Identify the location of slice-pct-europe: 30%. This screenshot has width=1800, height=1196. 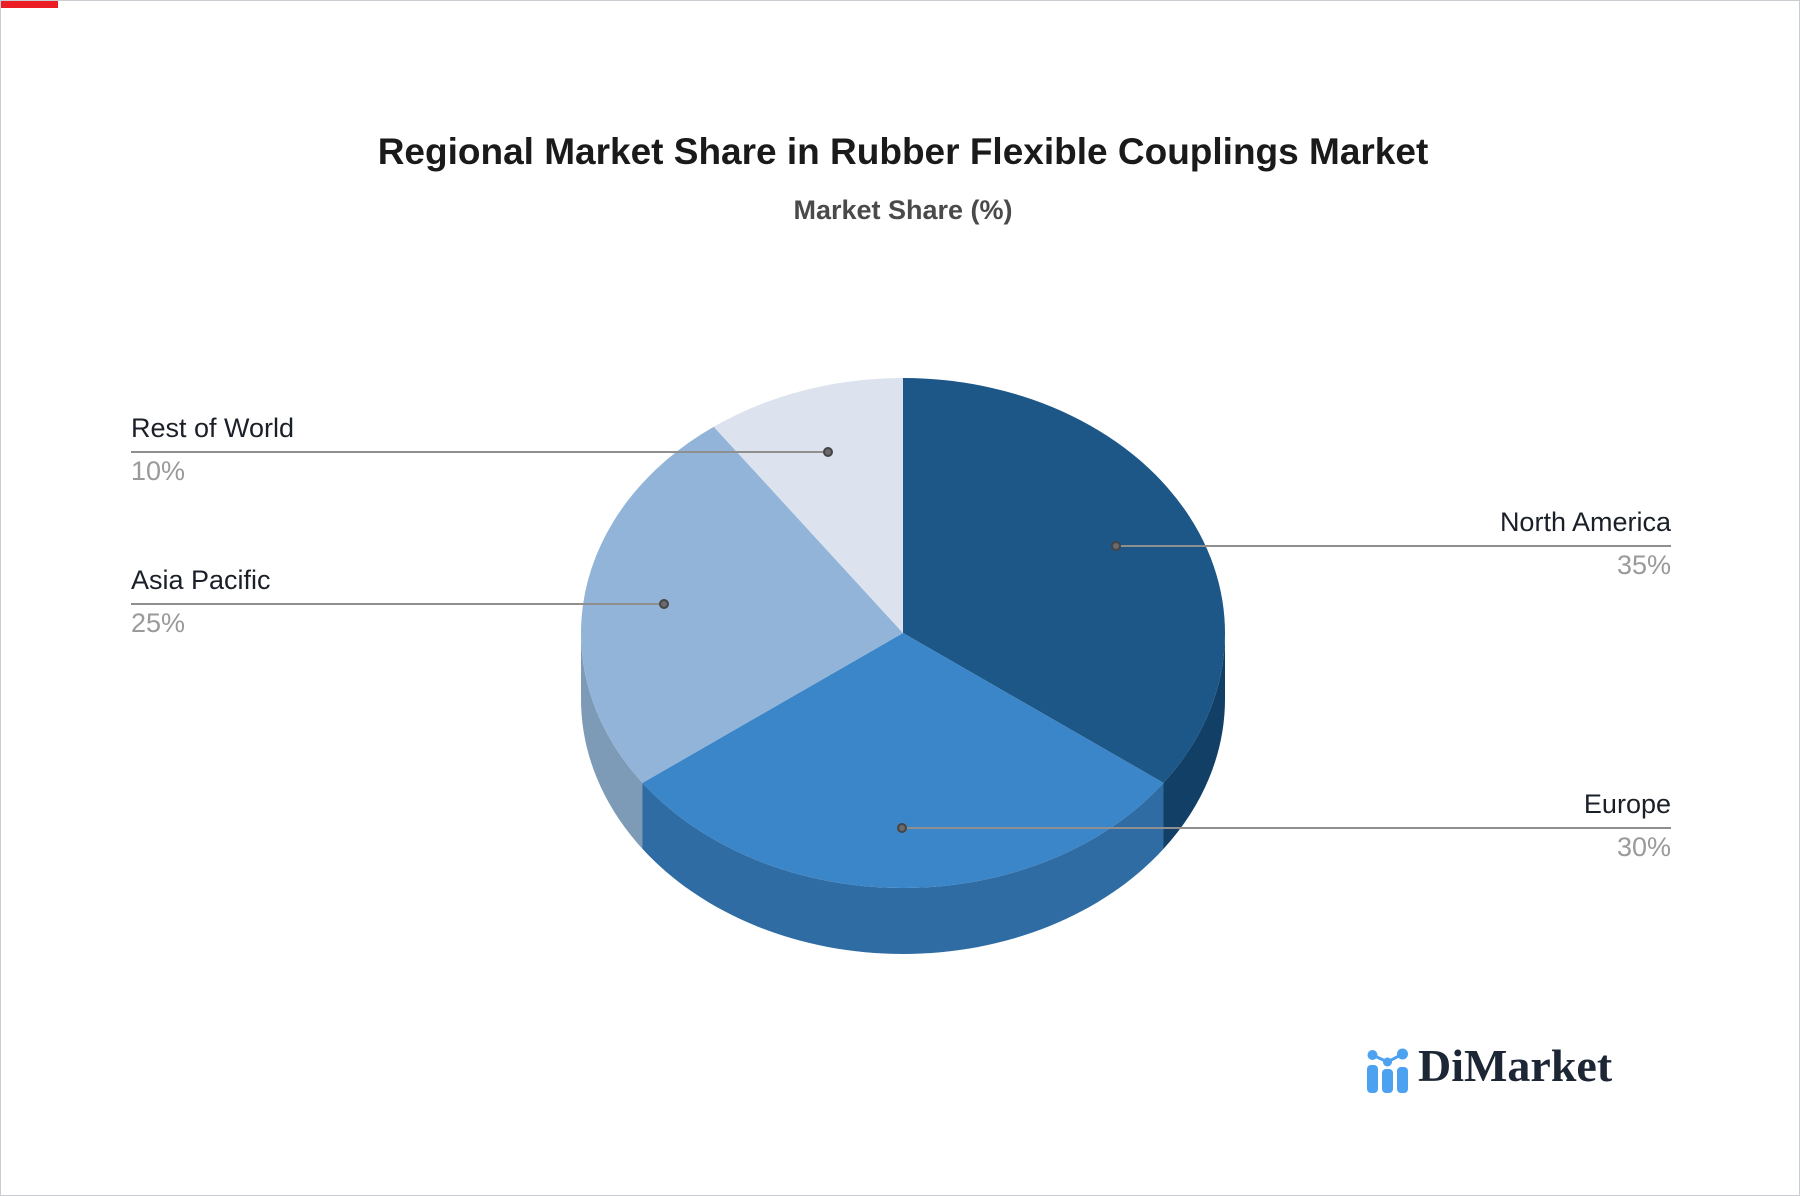
(1643, 847).